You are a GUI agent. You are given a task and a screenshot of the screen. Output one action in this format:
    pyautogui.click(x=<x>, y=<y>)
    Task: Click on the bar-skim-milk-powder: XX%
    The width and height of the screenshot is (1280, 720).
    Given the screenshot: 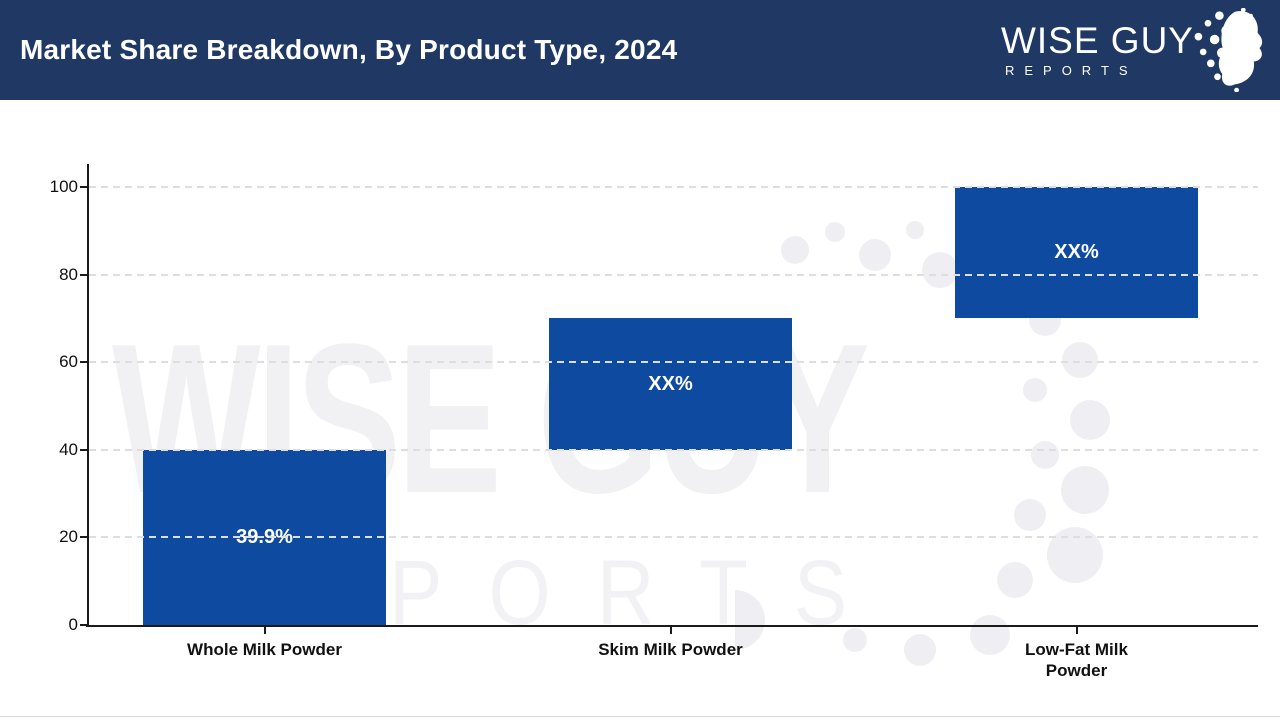 What is the action you would take?
    pyautogui.click(x=670, y=384)
    